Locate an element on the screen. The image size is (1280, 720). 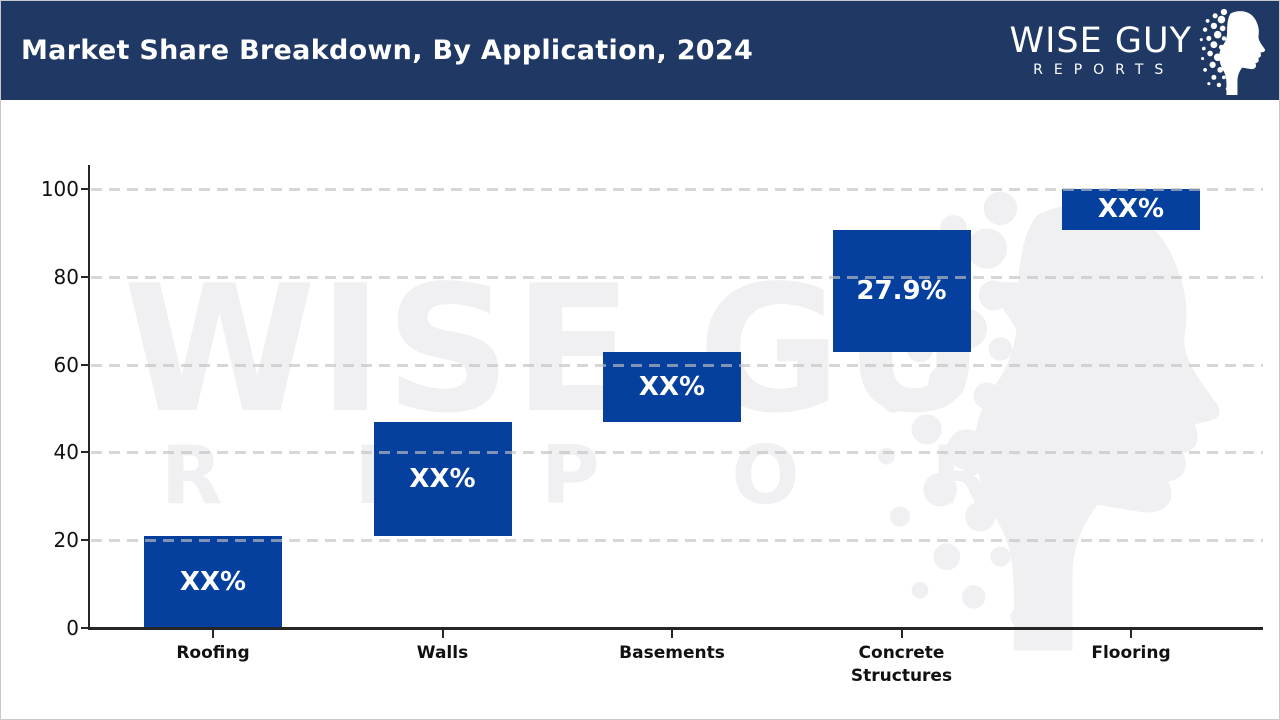
y-tick-label-100: 100 is located at coordinates (59, 189).